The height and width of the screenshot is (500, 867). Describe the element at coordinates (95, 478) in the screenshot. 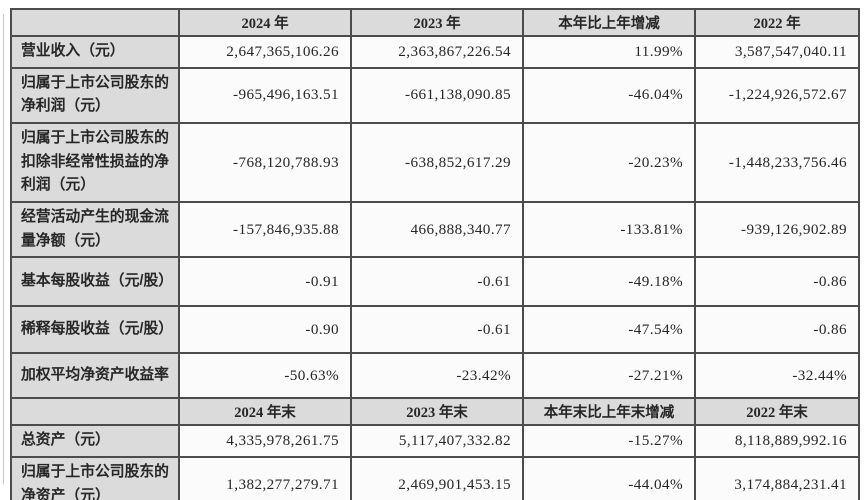

I see `row-label-cell: 归属于上市公司股东的净资产（元）` at that location.